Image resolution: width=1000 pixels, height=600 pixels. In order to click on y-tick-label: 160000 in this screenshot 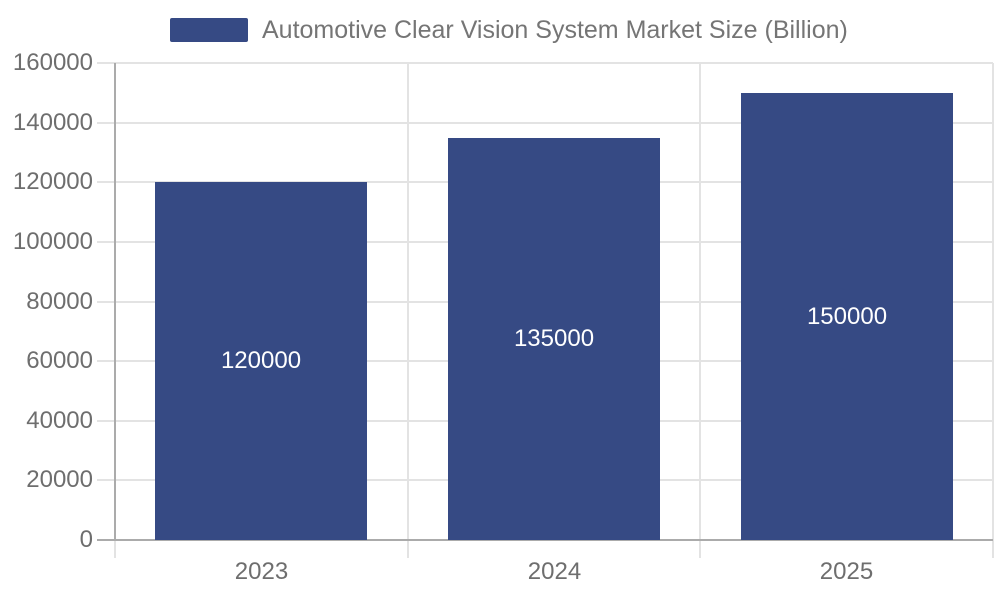, I will do `click(52, 62)`.